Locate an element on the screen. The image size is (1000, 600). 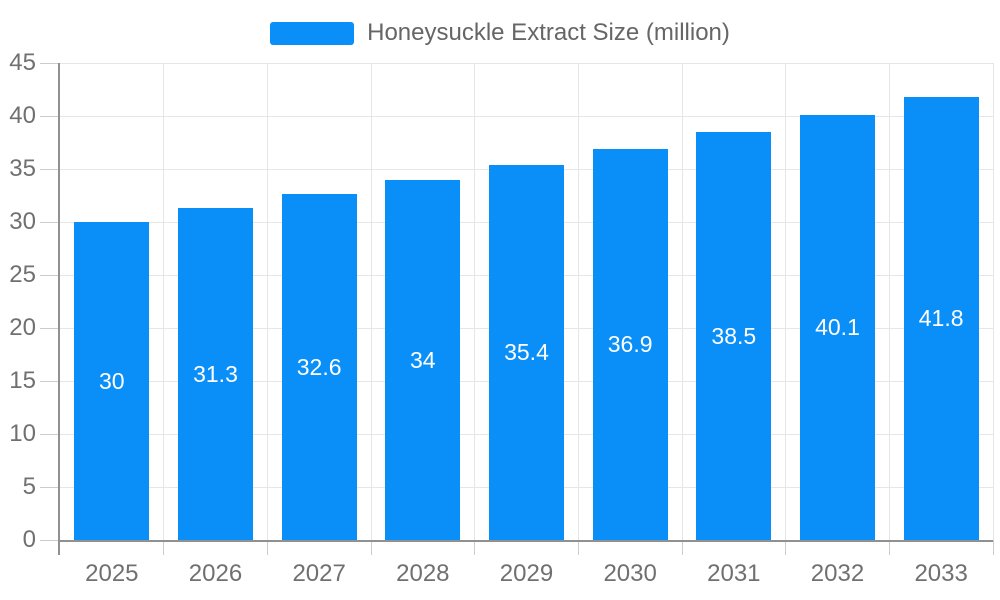
x-axis-label: 2030 is located at coordinates (630, 573).